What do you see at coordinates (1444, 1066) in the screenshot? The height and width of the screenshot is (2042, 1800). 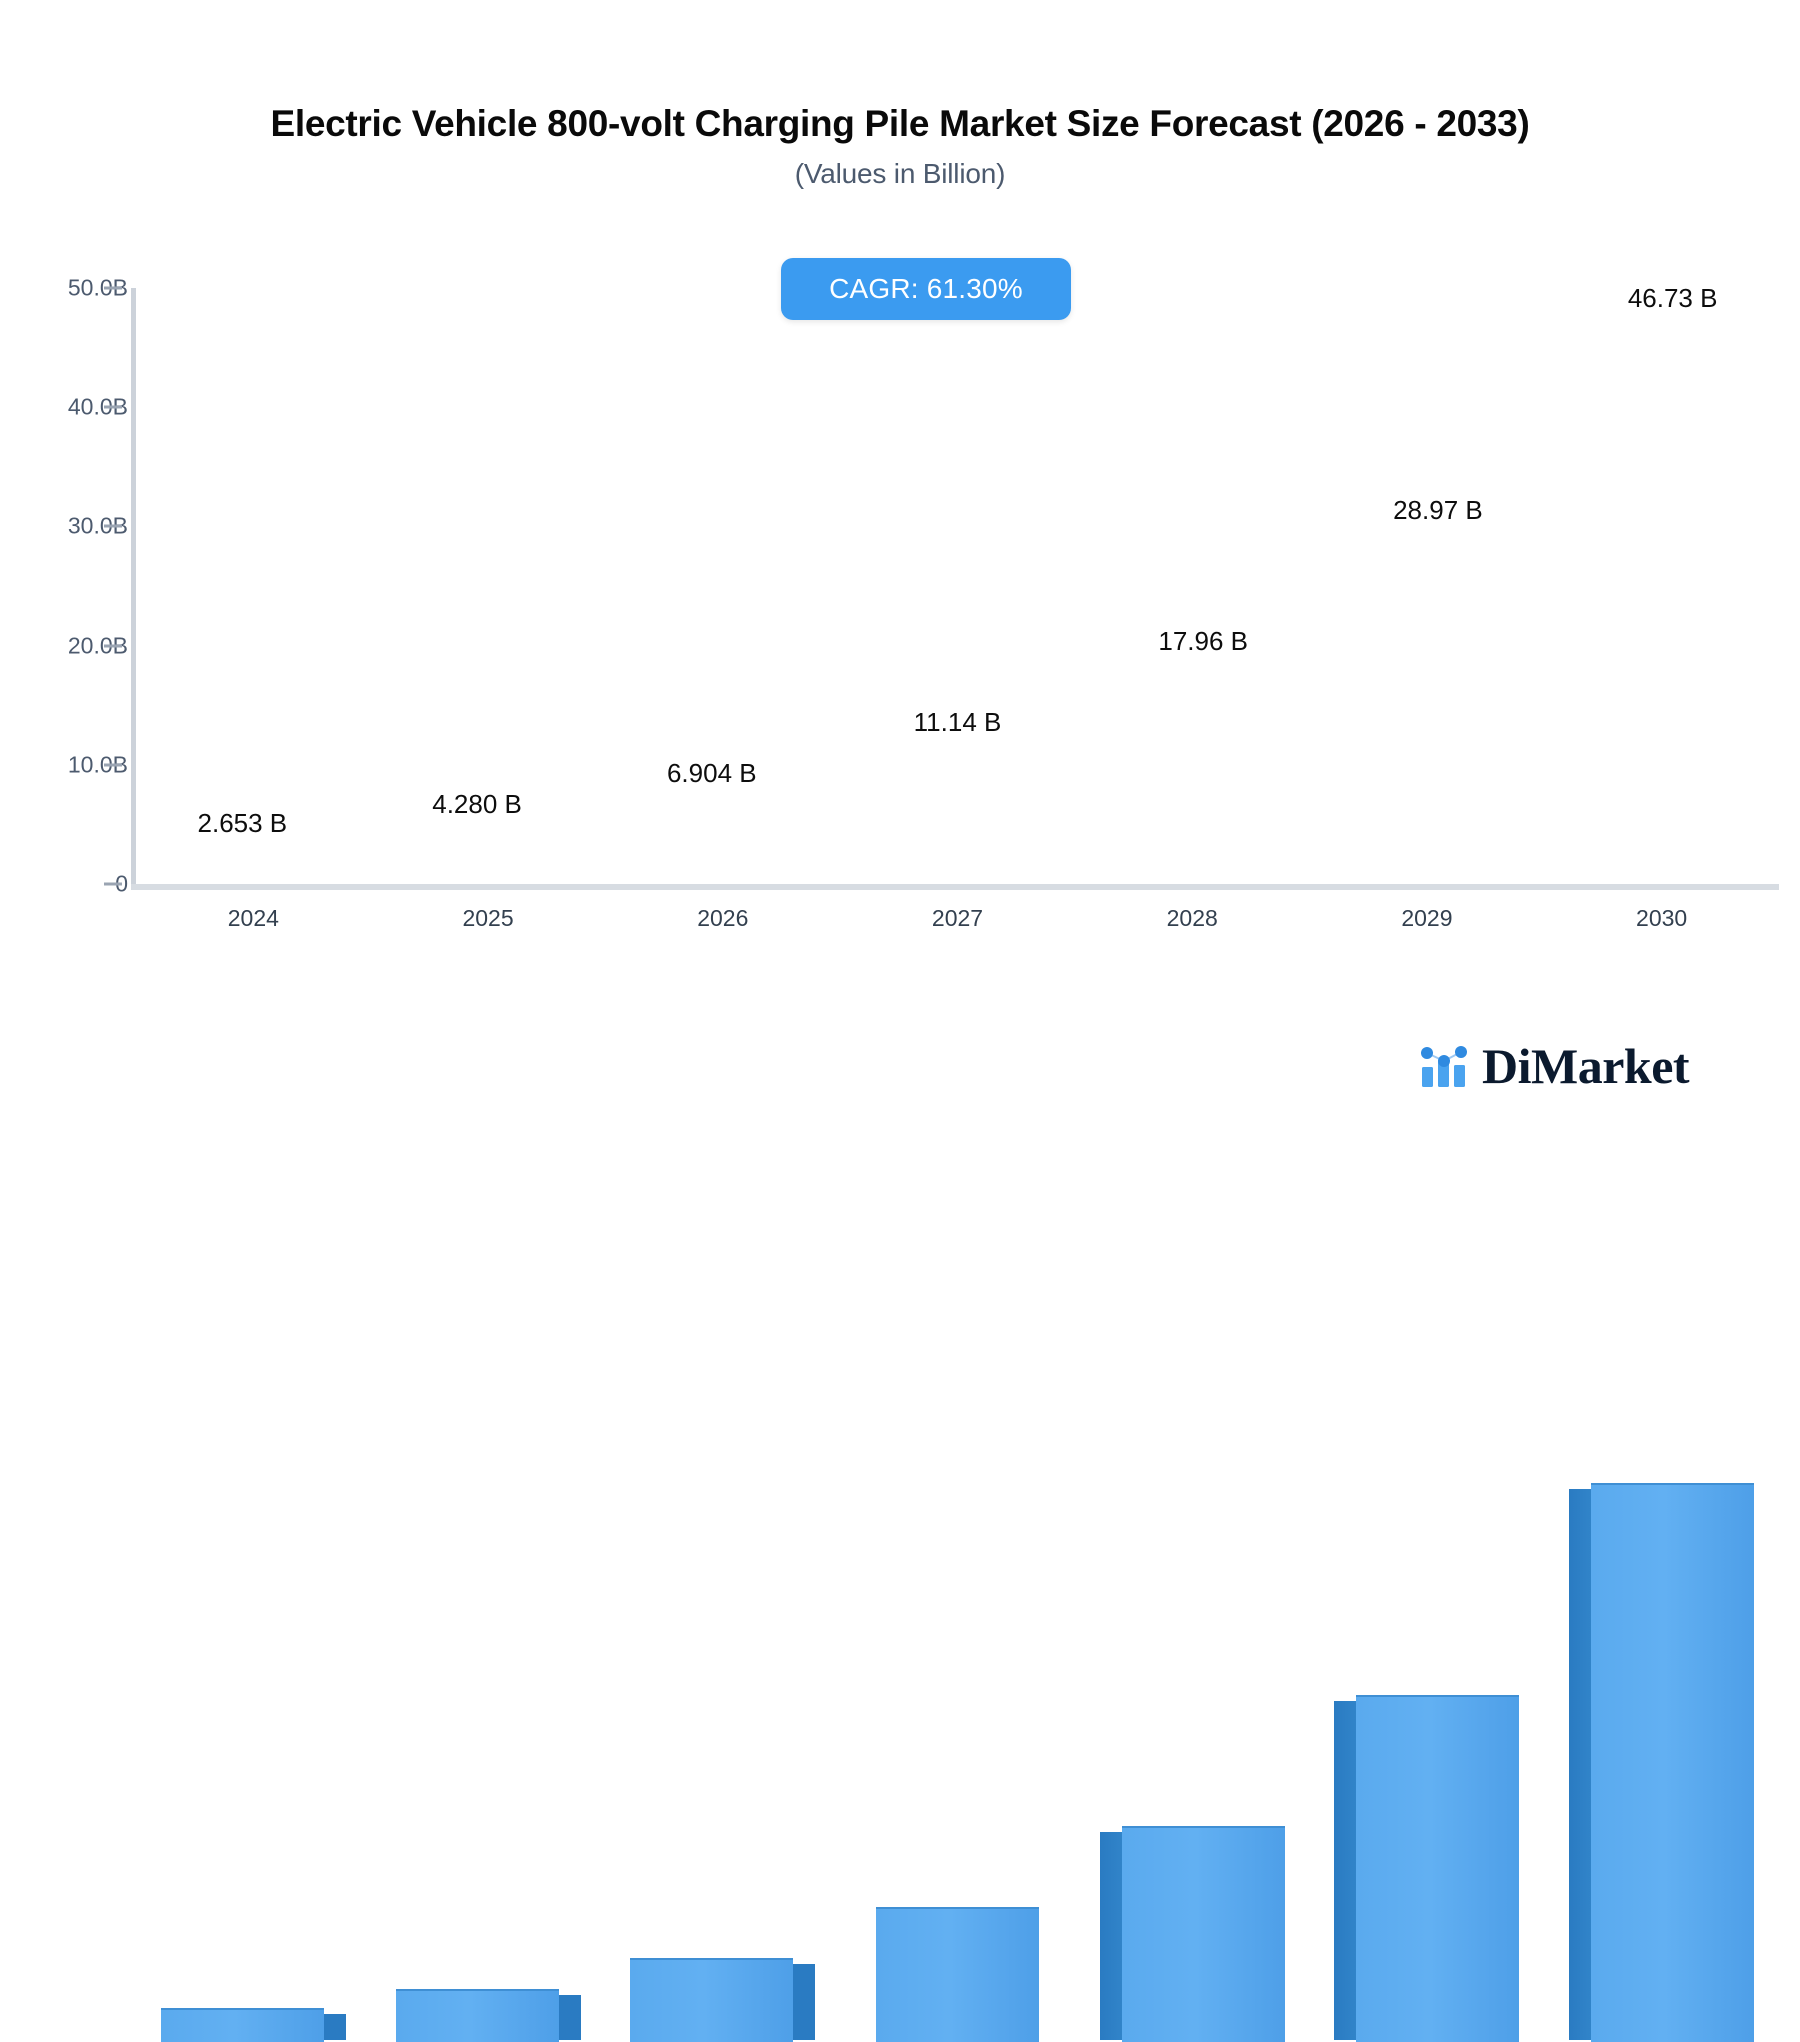 I see `bar-chart-dots-icon` at bounding box center [1444, 1066].